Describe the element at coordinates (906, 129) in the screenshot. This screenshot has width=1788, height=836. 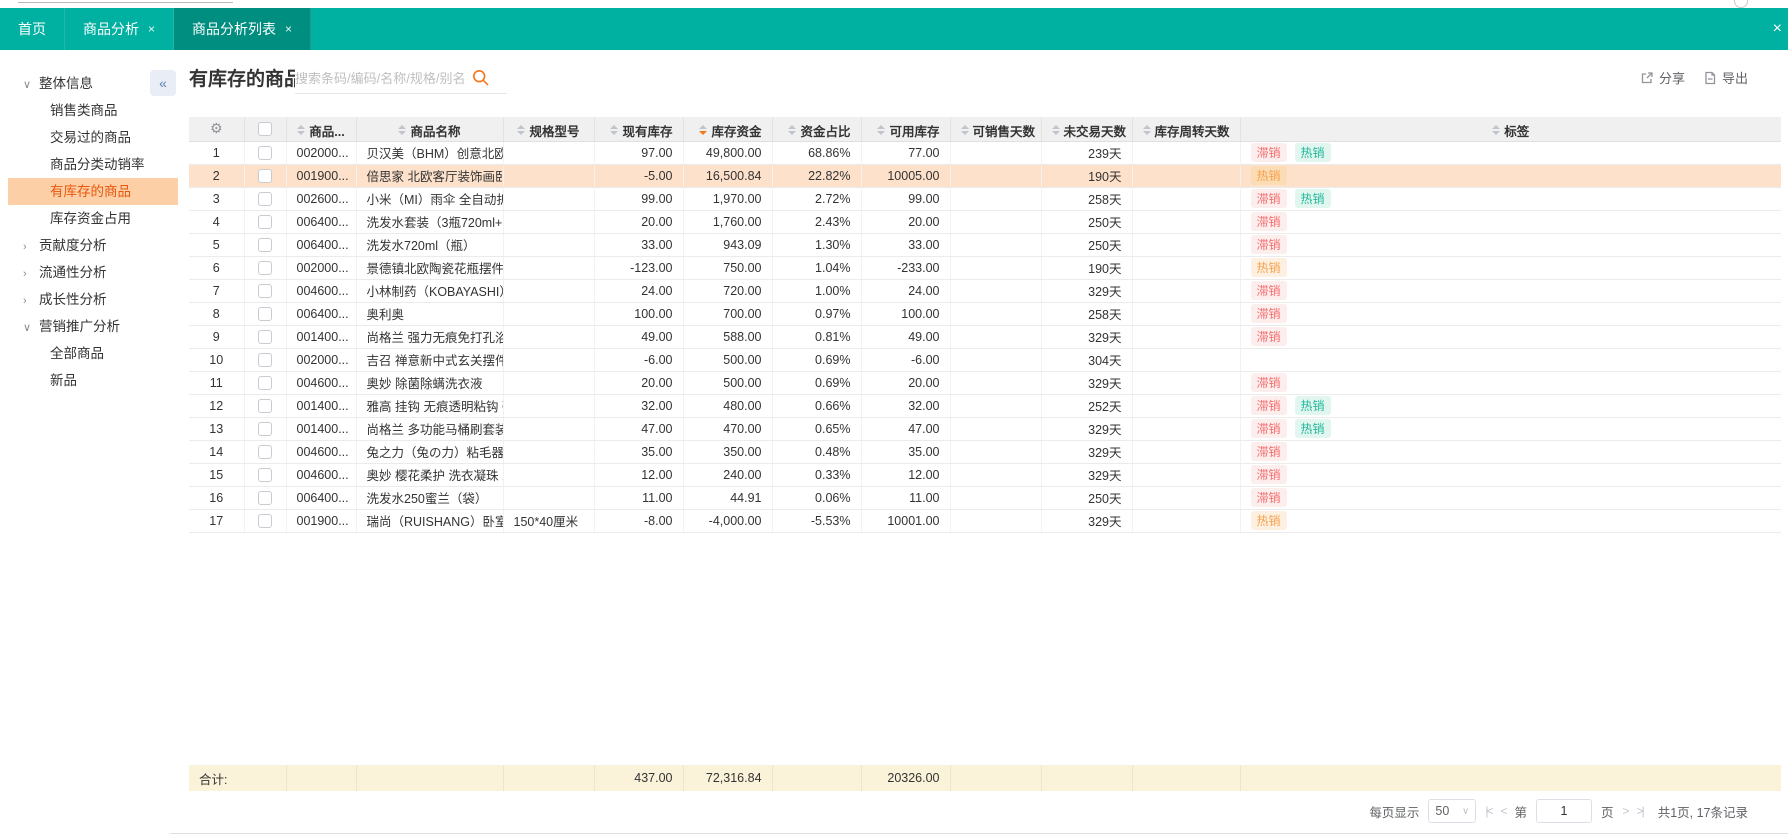
I see `column-header-可用库存: 可用库存` at that location.